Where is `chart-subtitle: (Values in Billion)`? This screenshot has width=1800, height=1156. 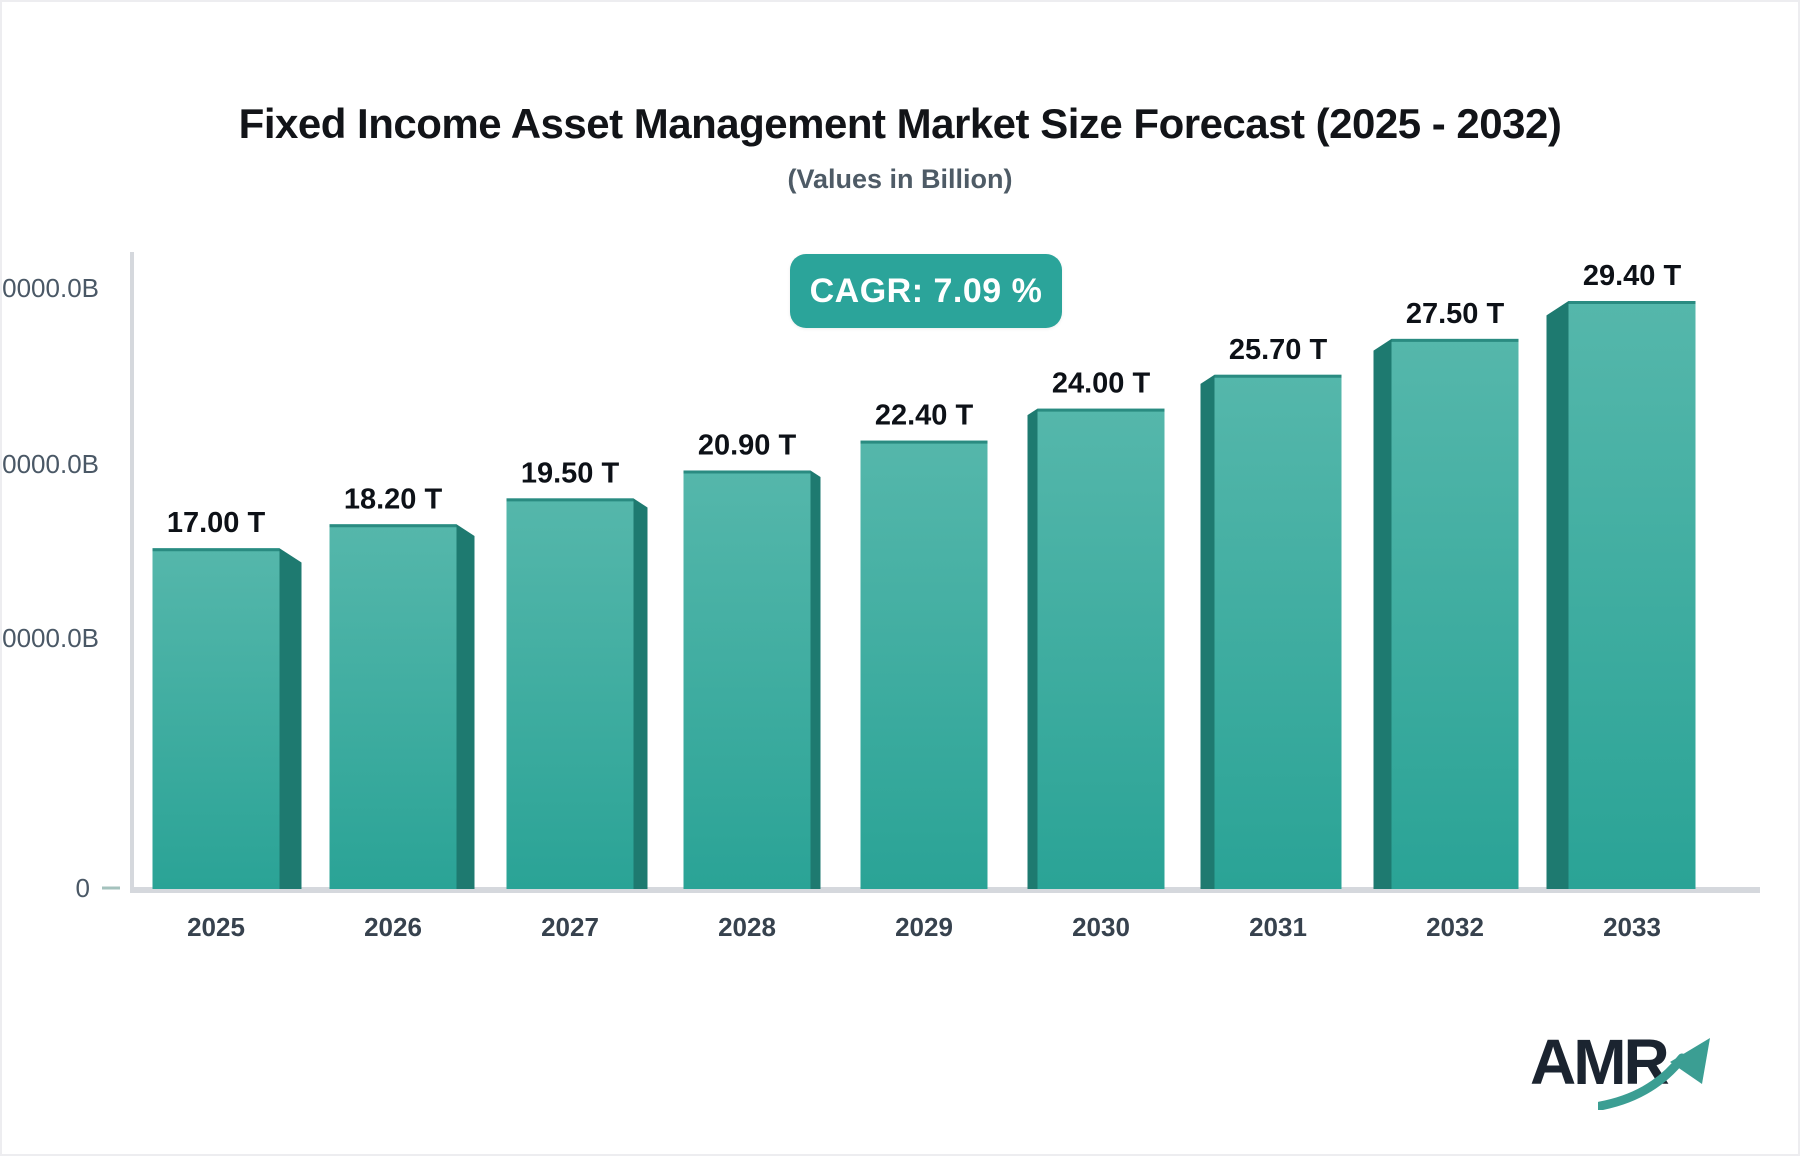
chart-subtitle: (Values in Billion) is located at coordinates (900, 179).